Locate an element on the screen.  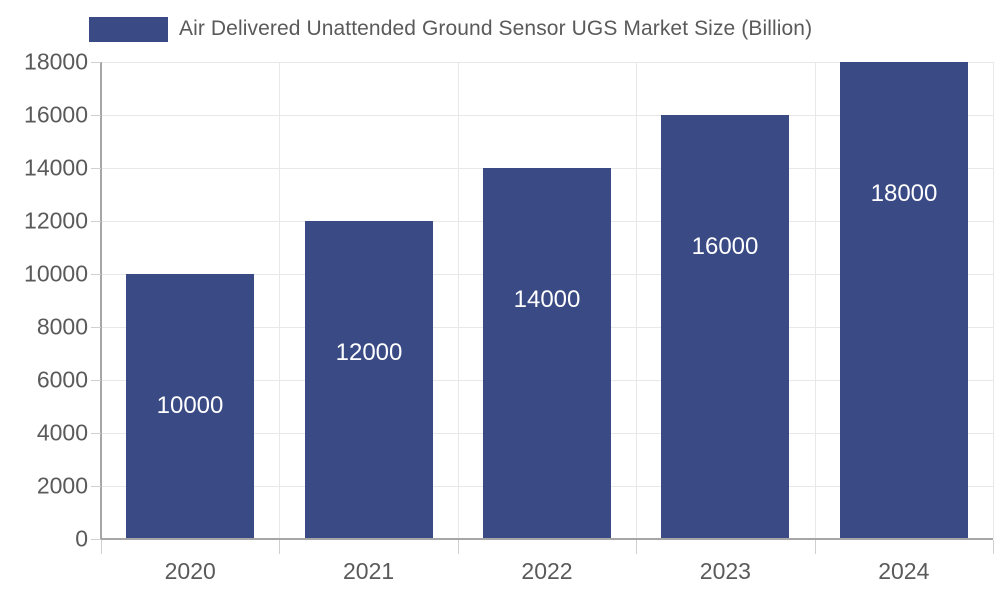
x-axis-tick-label: 2022 is located at coordinates (547, 571).